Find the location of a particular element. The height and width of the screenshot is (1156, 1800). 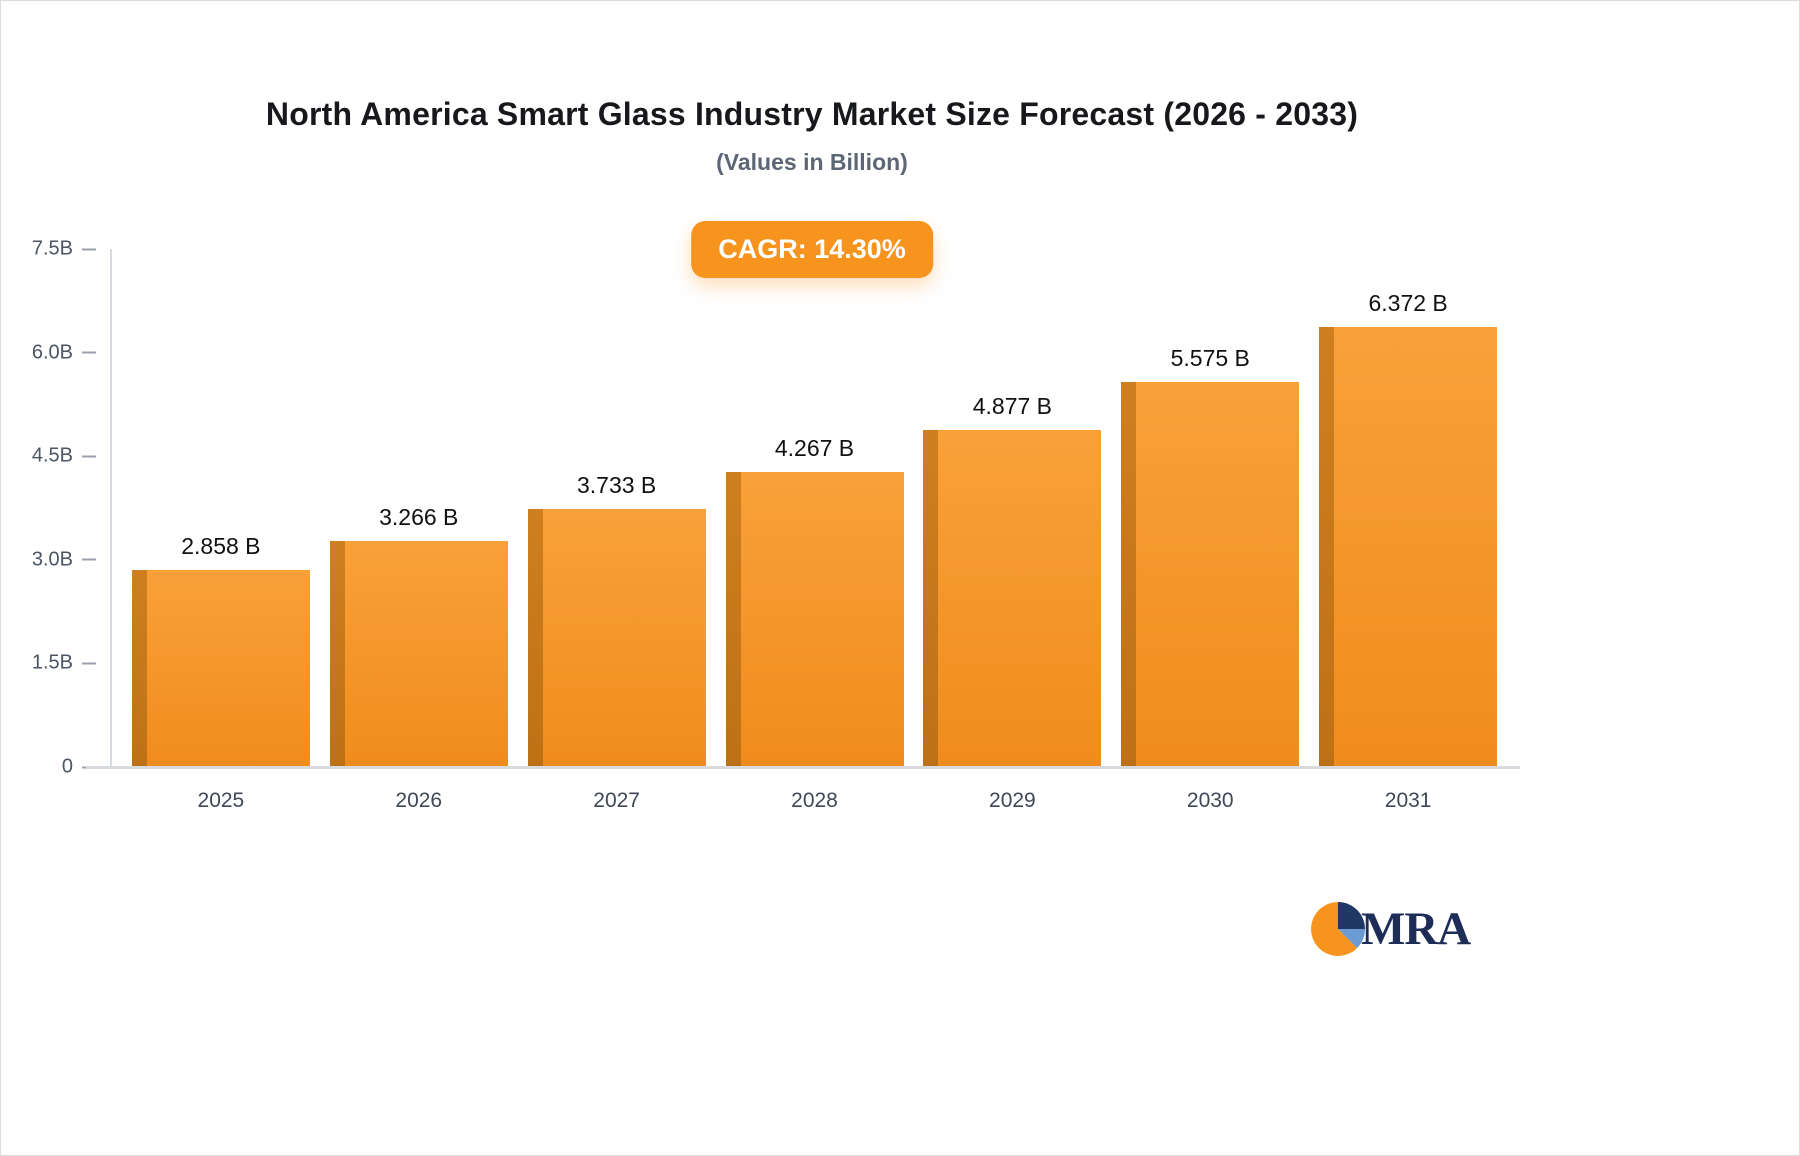

bar-group: 4.267 B 2028 is located at coordinates (814, 530).